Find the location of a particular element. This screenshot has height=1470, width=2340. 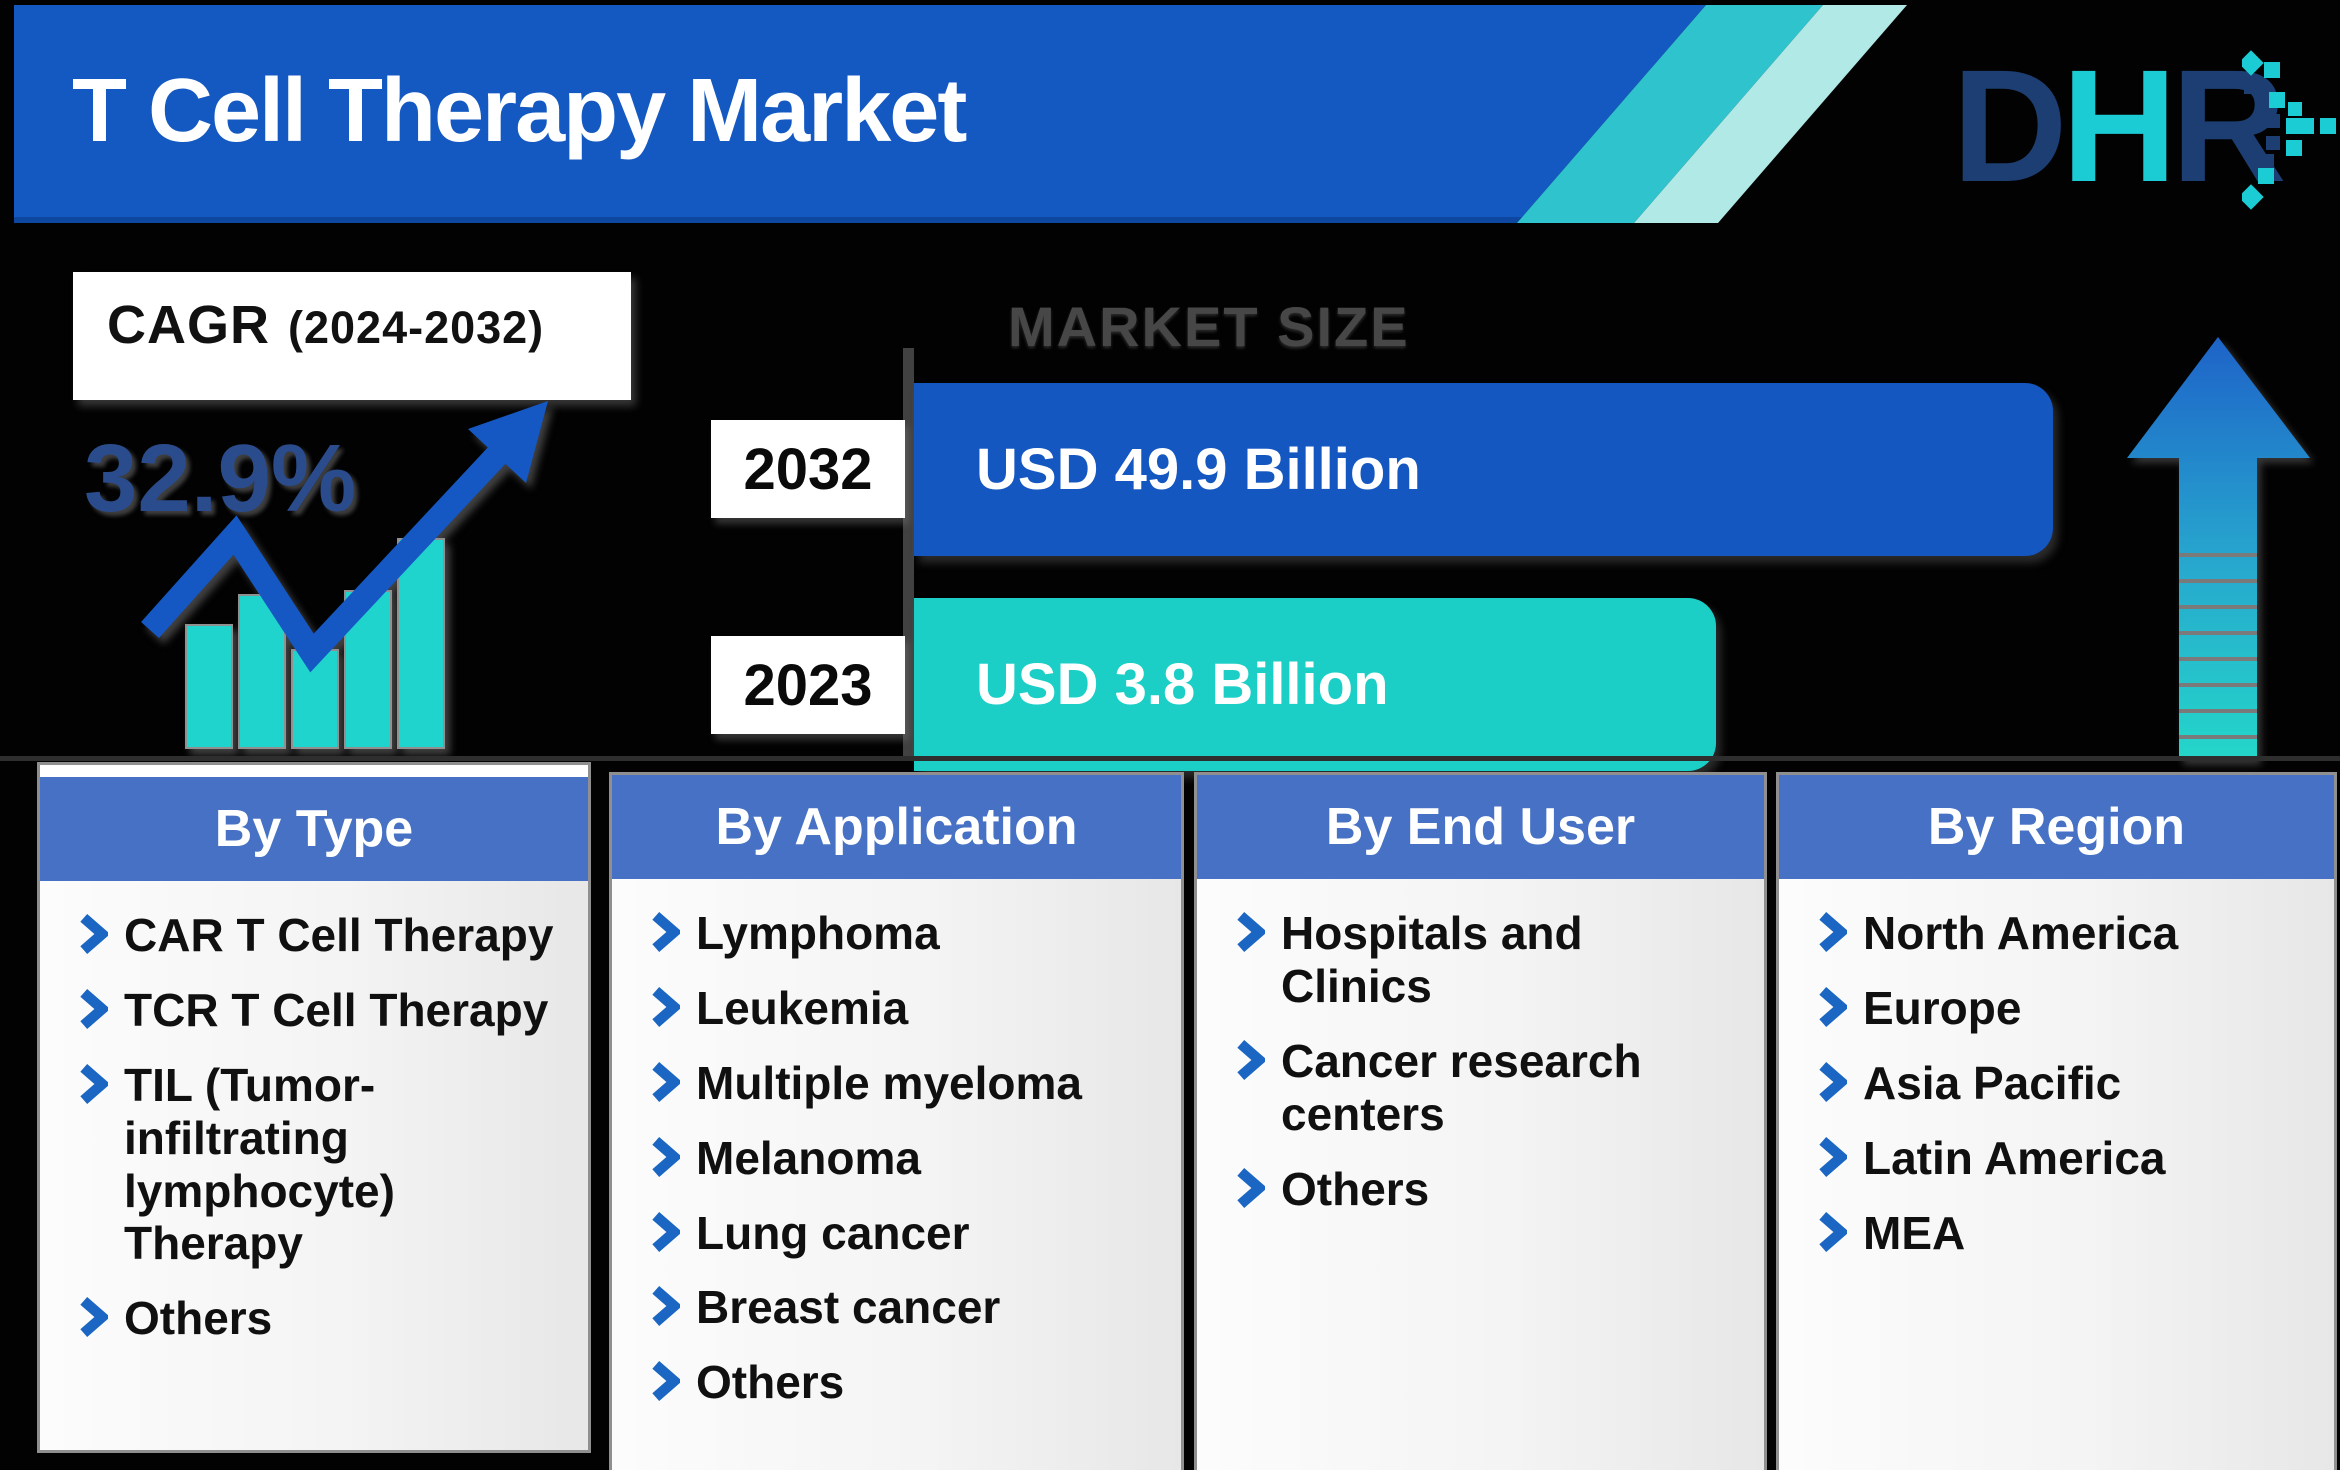

cagr-range: (2024-2032) is located at coordinates (416, 327).